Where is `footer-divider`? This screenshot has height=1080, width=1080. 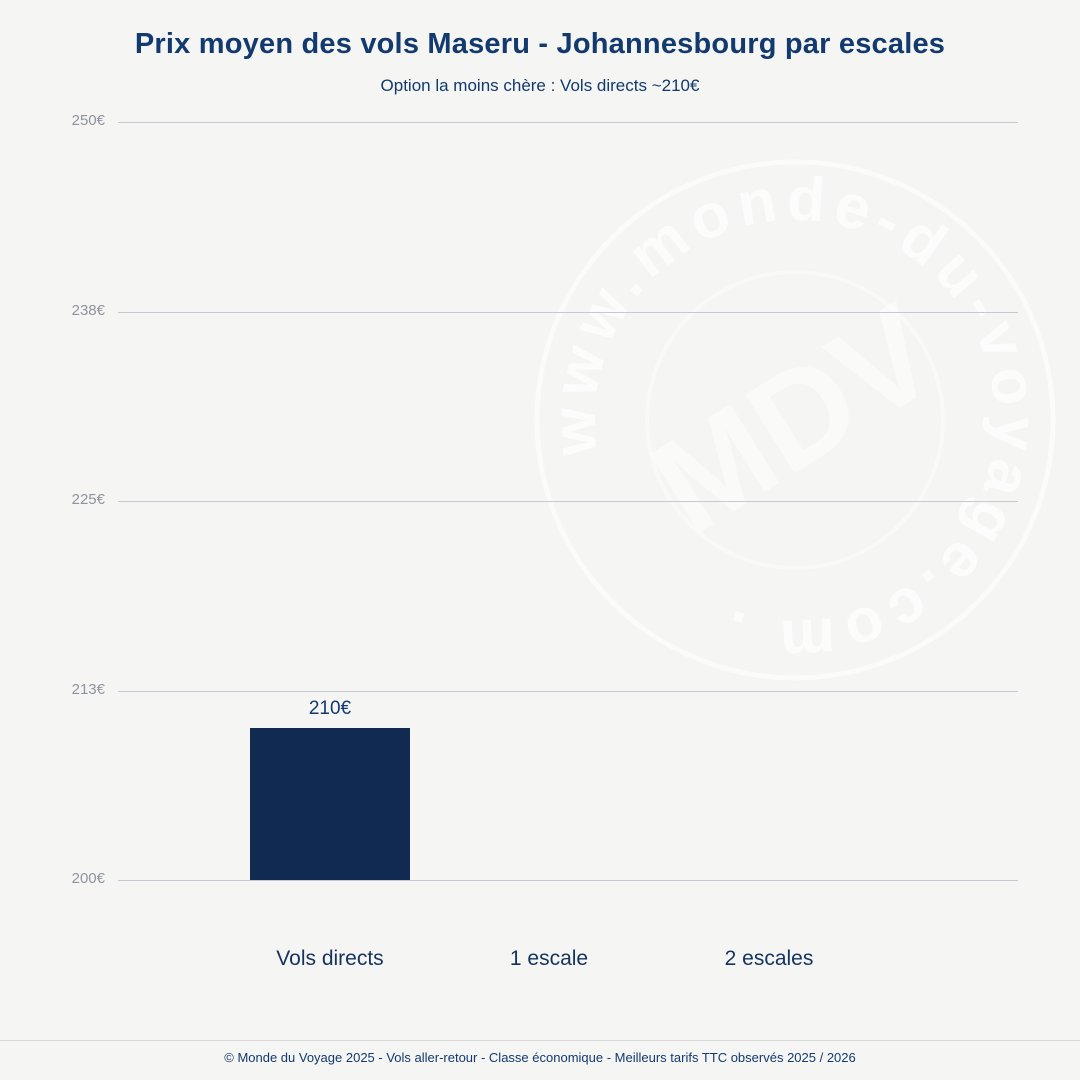 footer-divider is located at coordinates (540, 1040).